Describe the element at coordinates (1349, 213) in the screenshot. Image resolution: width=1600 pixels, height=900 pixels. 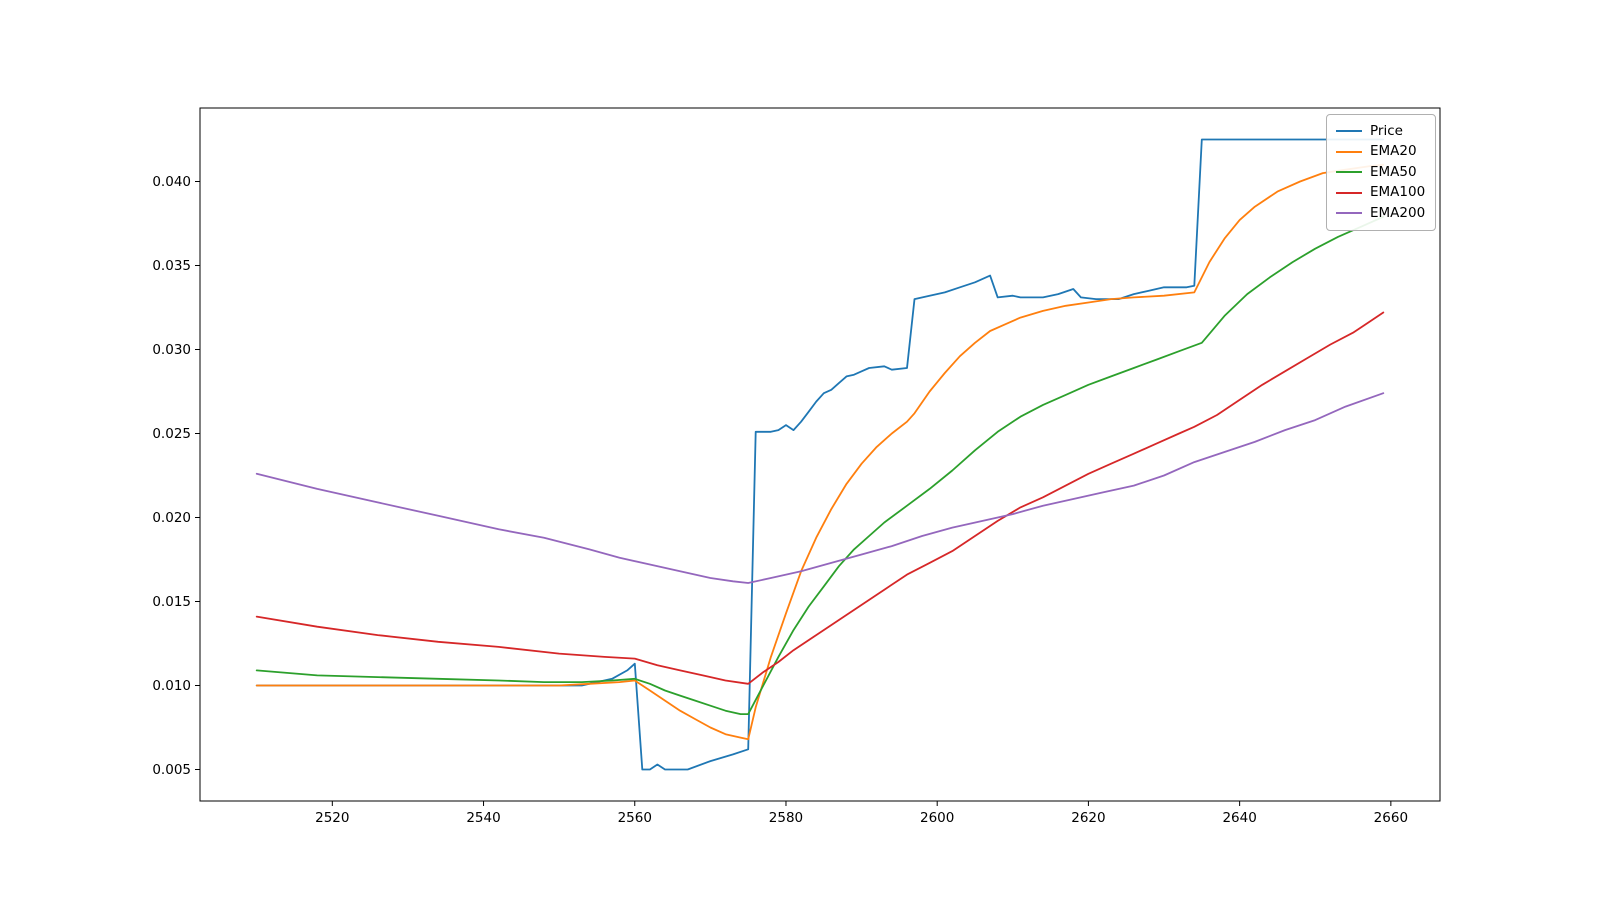
I see `ema200-line-swatch-icon` at that location.